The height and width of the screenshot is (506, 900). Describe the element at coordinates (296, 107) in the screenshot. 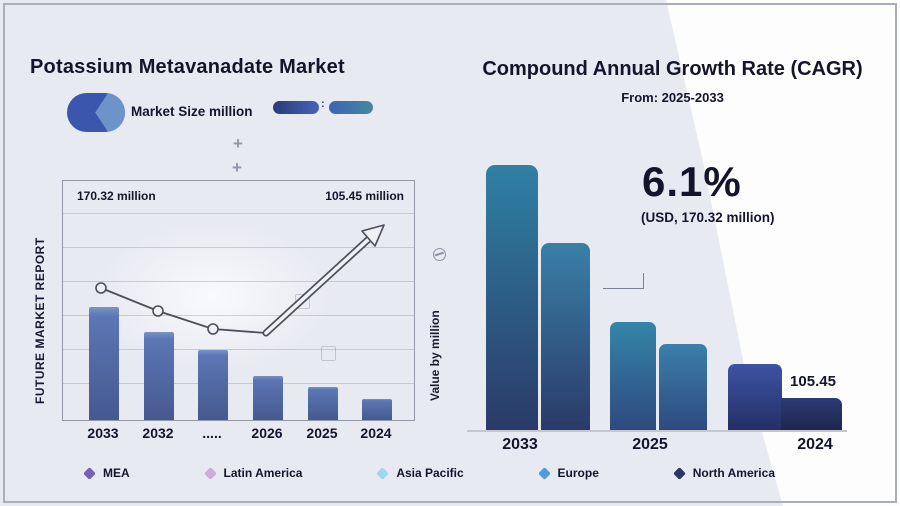

I see `legend-pill-dark` at that location.